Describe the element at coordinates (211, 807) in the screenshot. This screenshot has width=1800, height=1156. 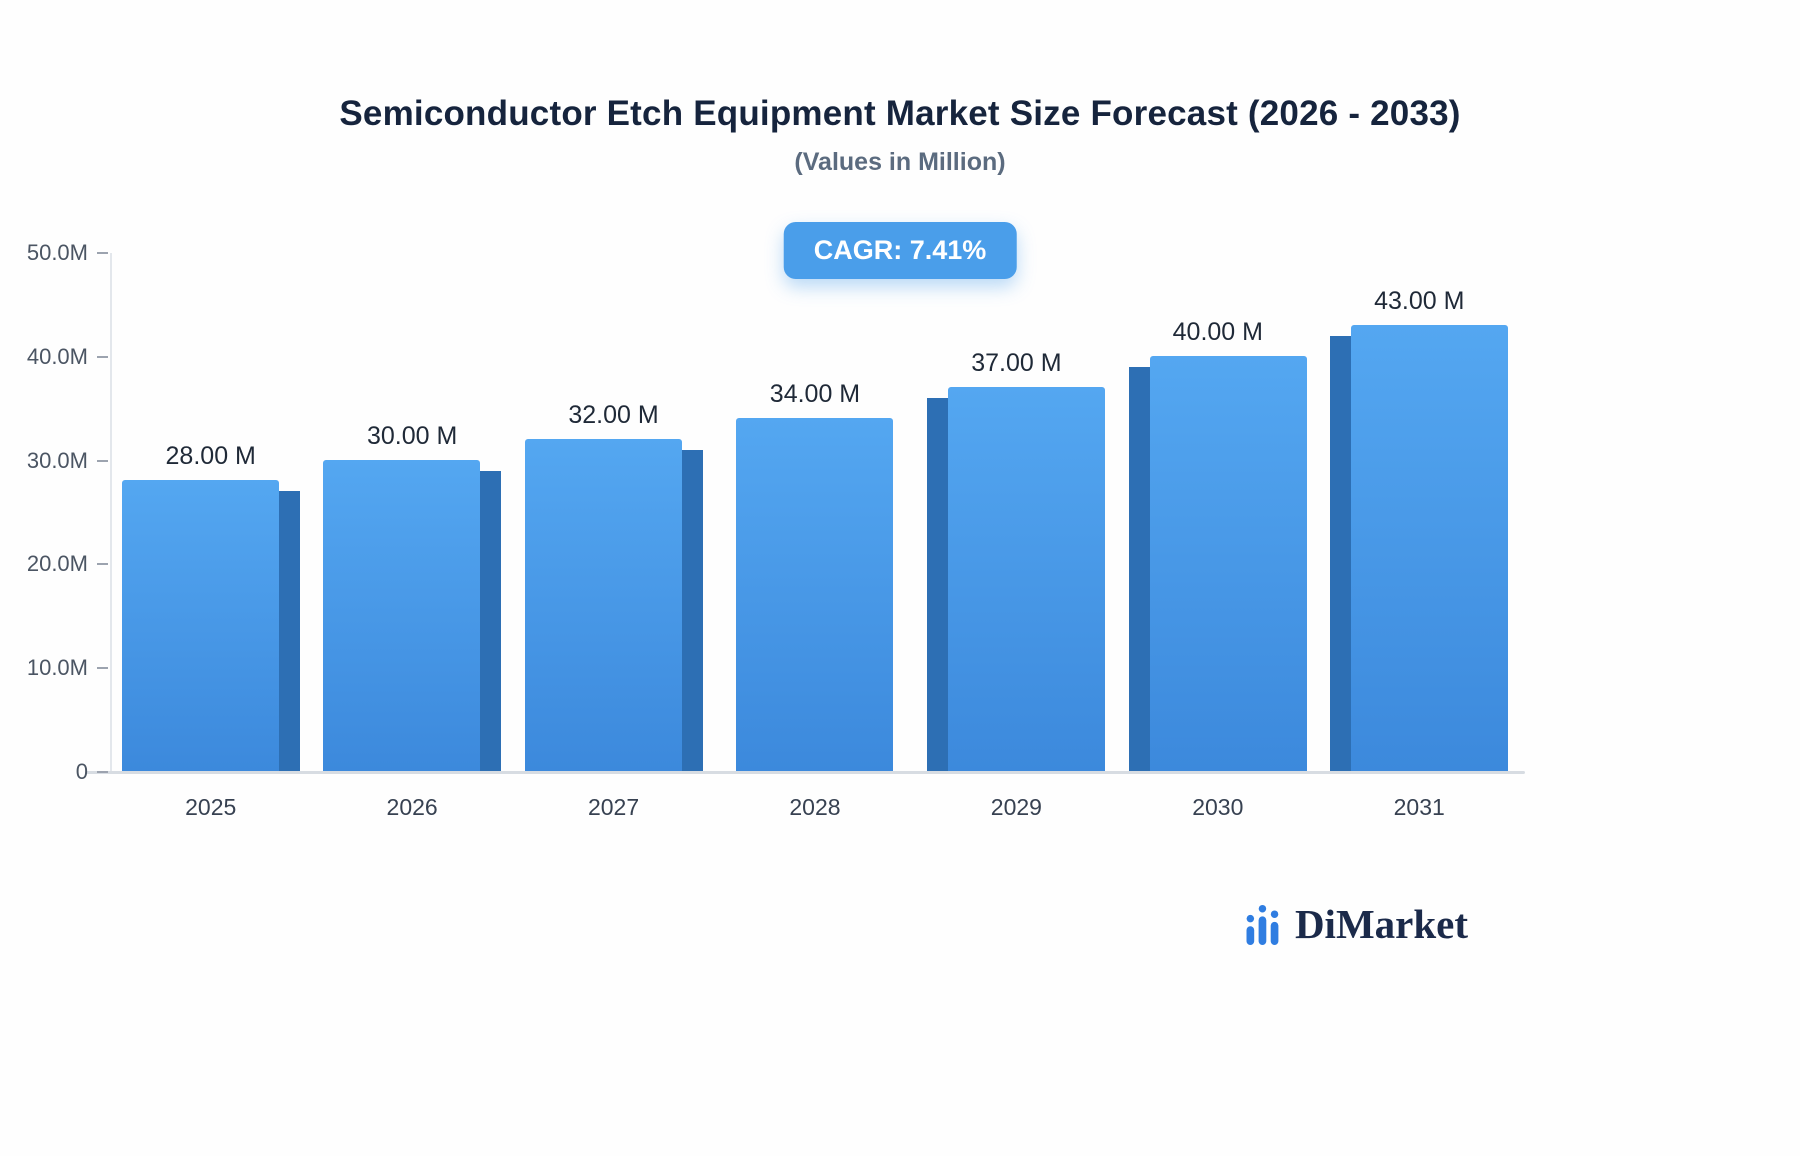
I see `x-tick-label: 2025` at that location.